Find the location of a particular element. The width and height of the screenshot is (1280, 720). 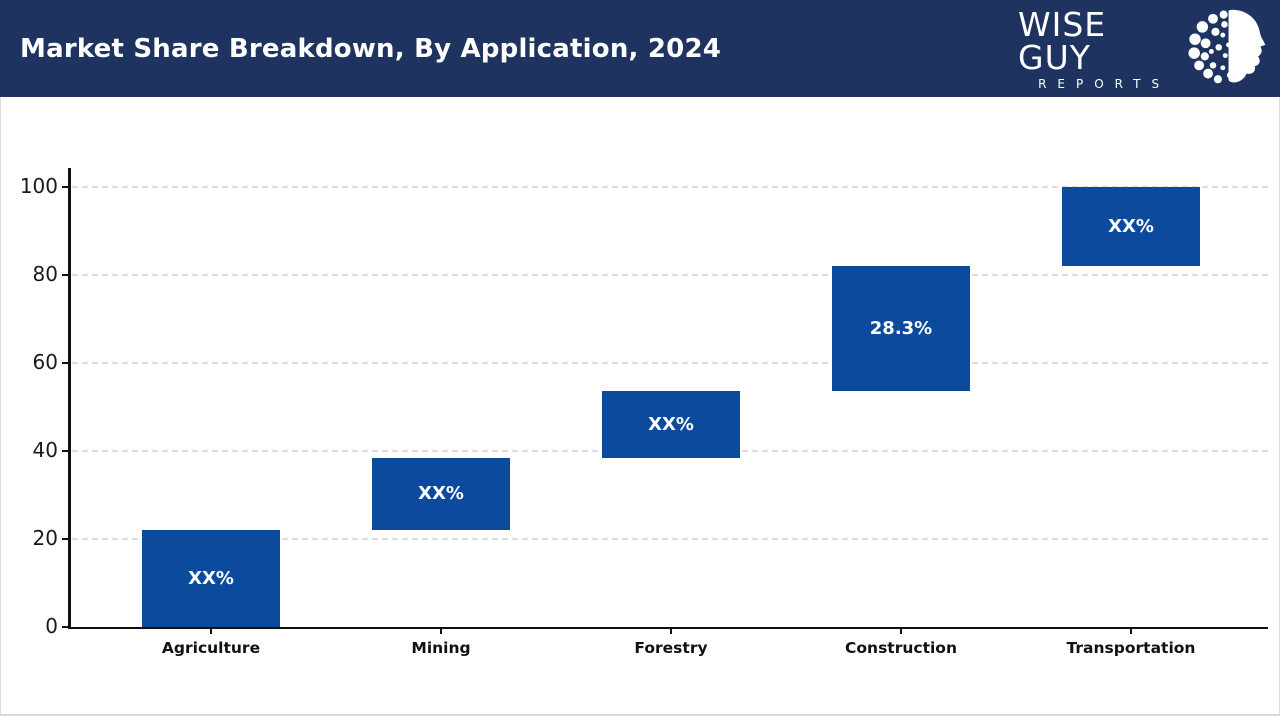

bar-transportation: XX% is located at coordinates (1131, 227).